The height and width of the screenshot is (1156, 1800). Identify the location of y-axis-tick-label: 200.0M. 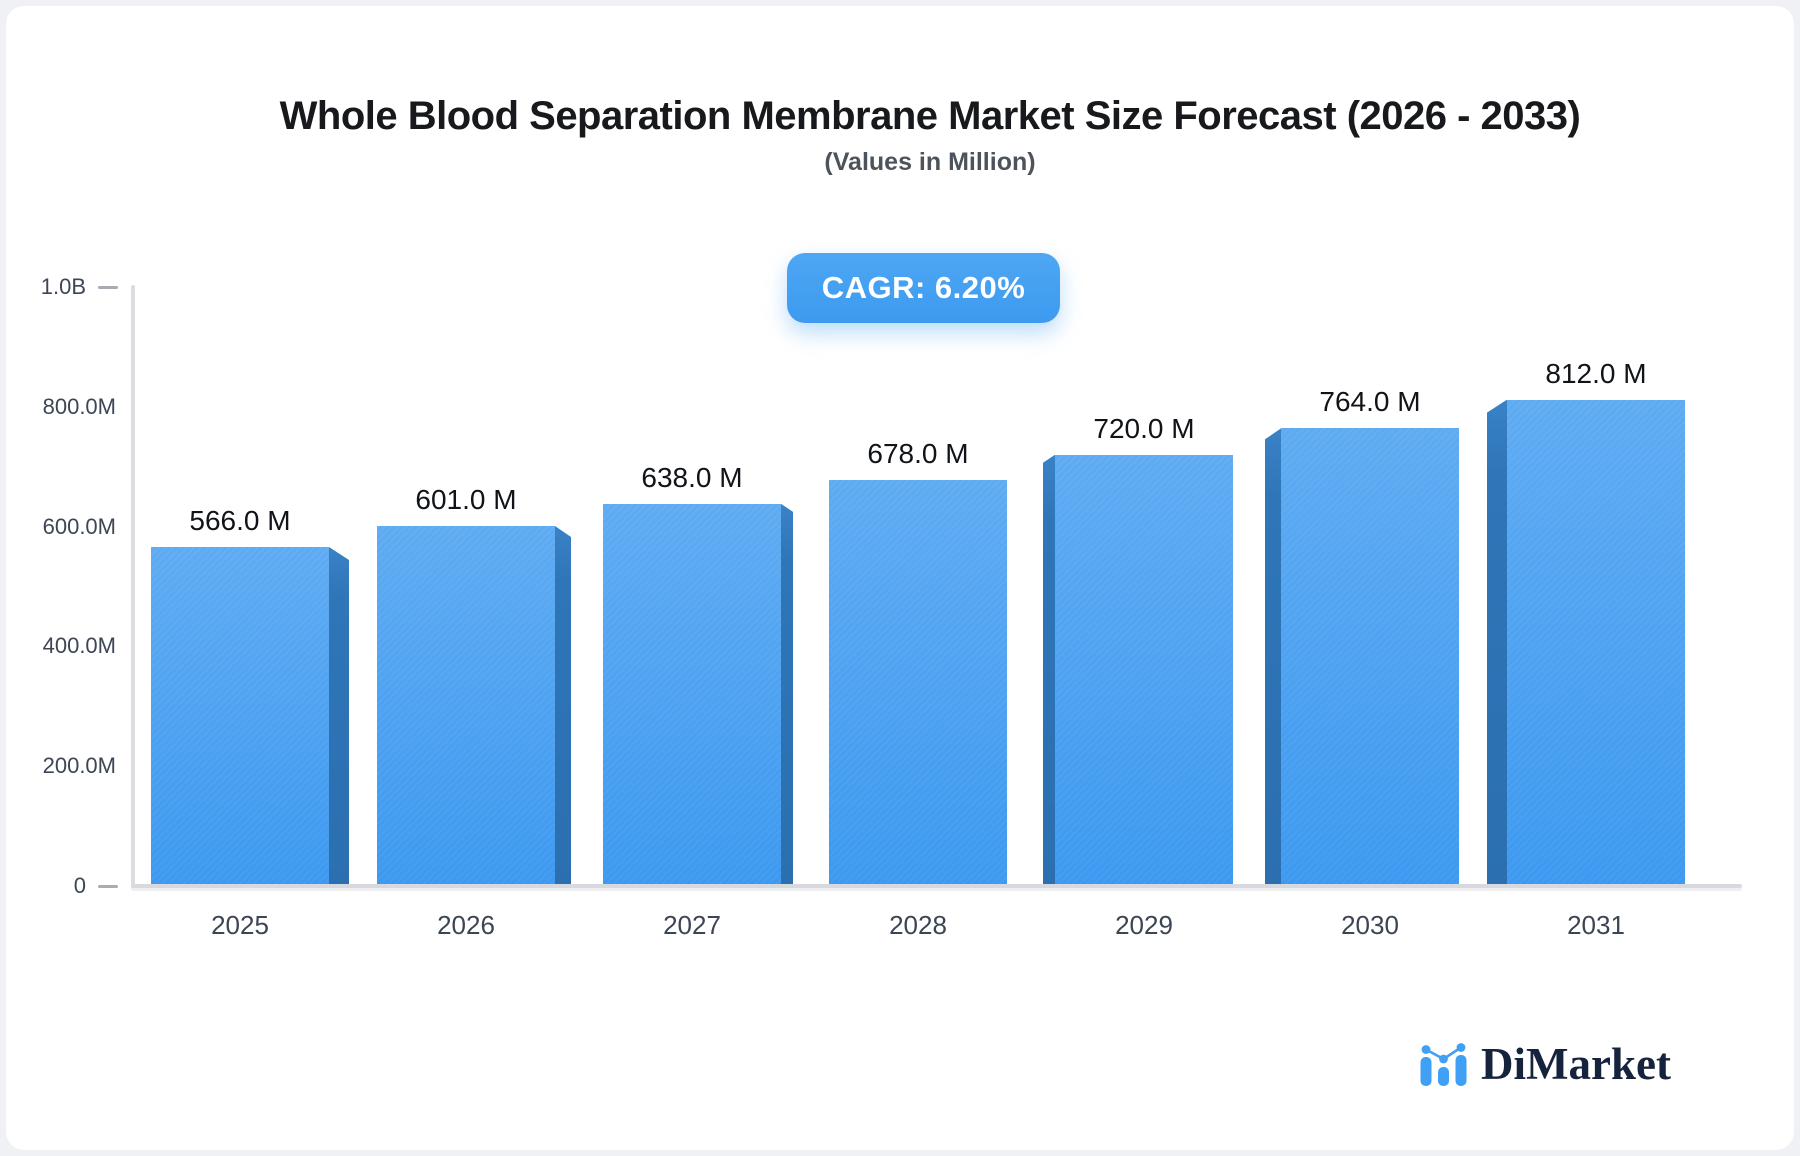
(79, 766).